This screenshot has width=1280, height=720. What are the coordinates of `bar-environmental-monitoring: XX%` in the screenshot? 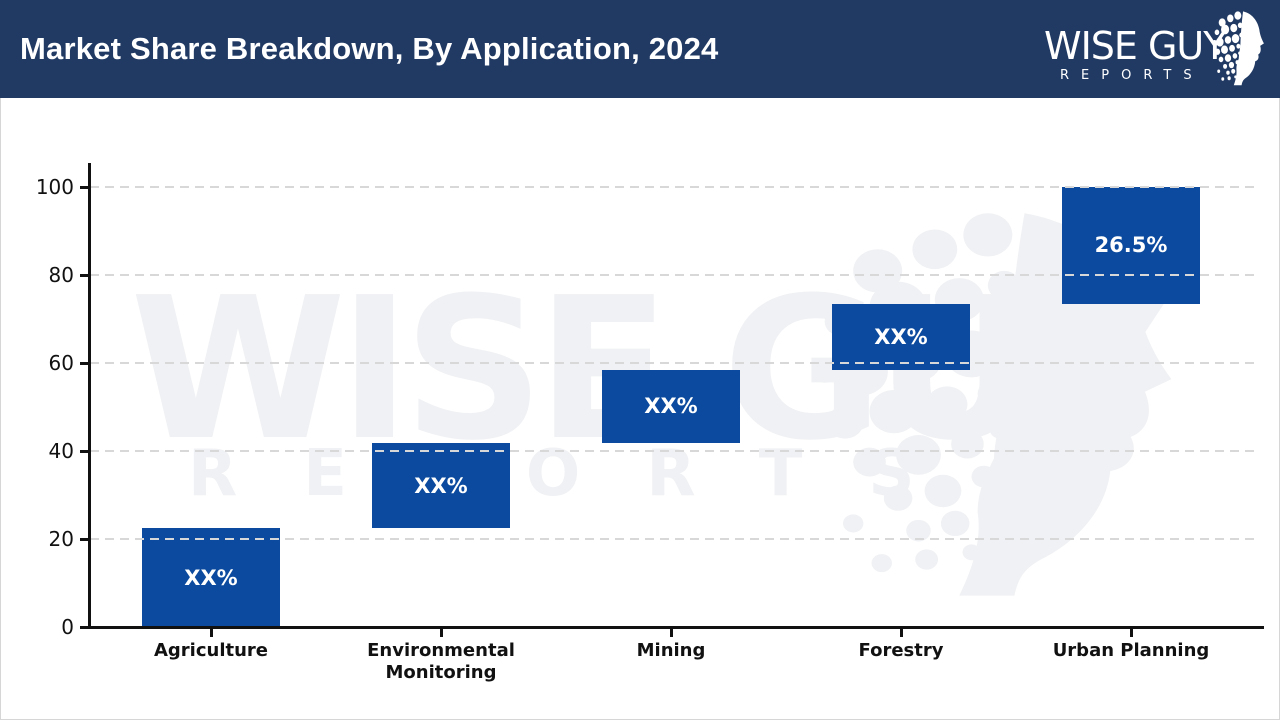 It's located at (441, 485).